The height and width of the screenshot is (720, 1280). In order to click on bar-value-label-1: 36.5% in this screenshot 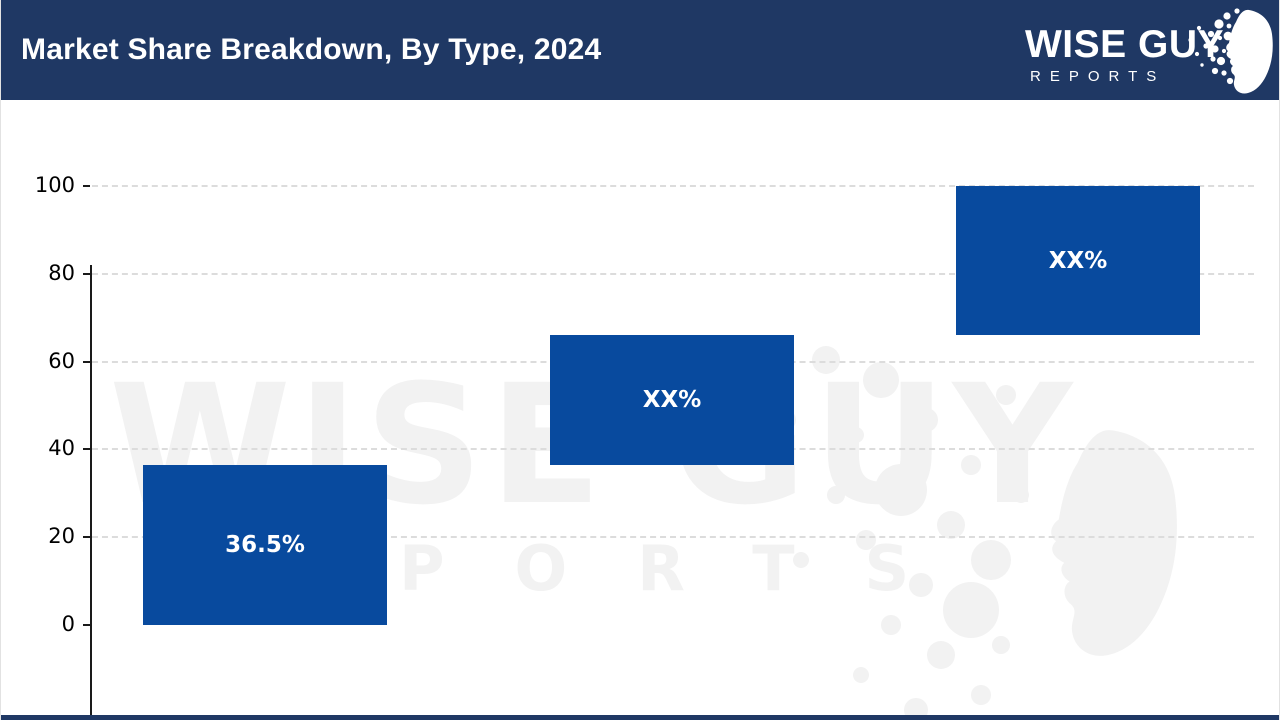, I will do `click(265, 544)`.